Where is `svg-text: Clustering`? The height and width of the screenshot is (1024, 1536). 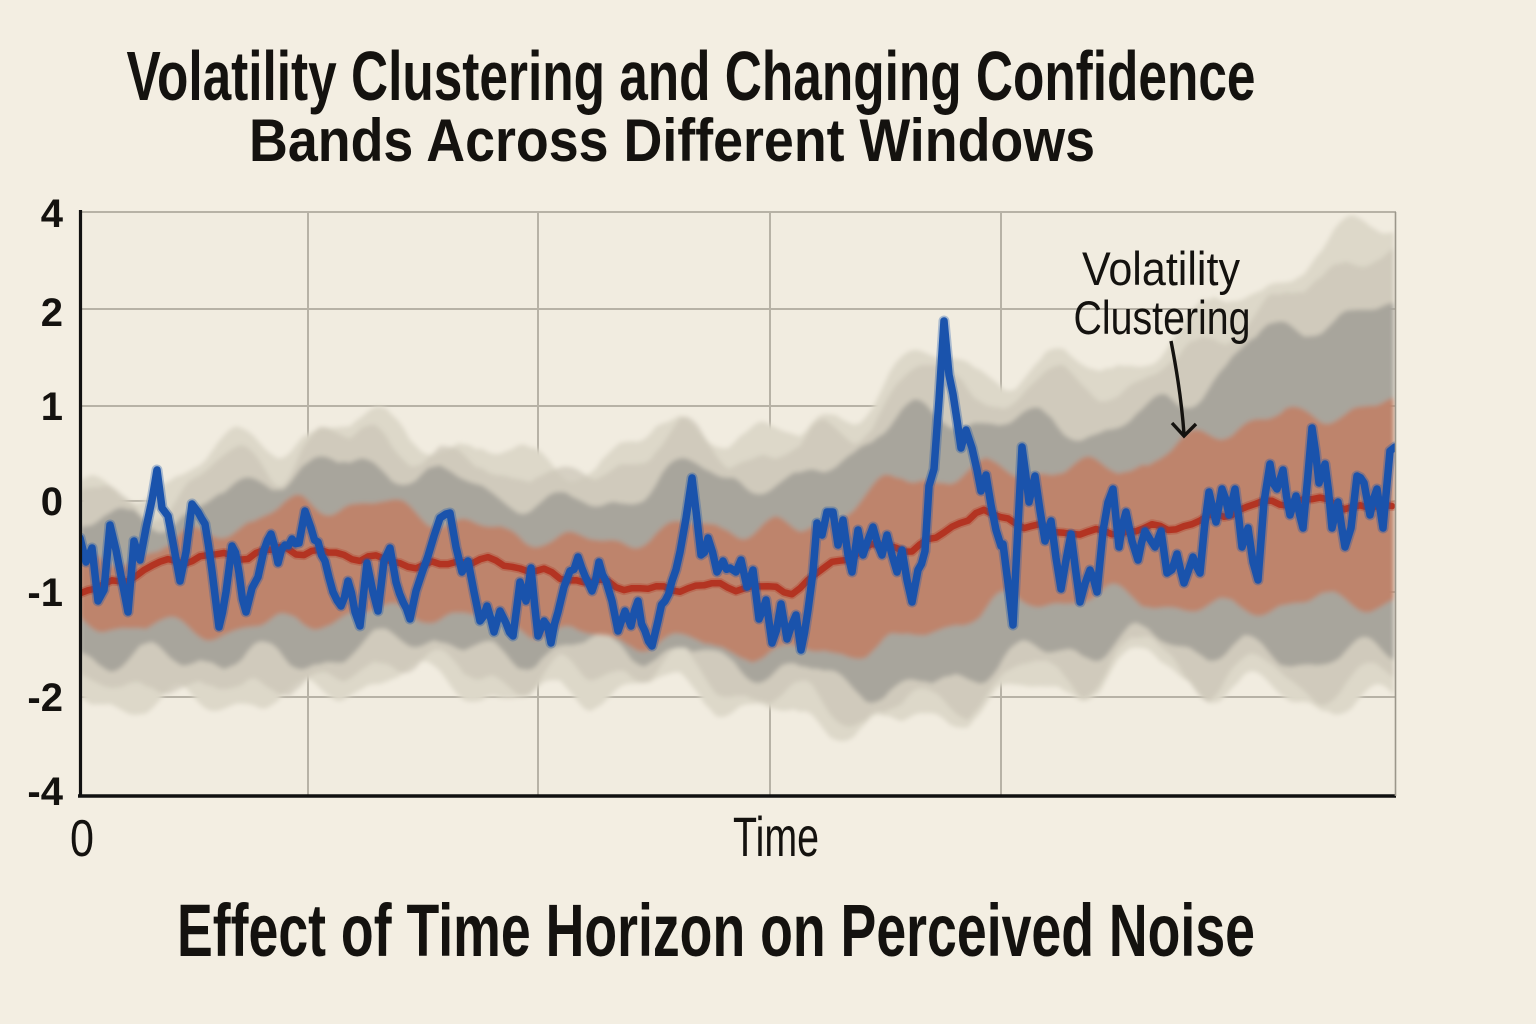
svg-text: Clustering is located at coordinates (1162, 317).